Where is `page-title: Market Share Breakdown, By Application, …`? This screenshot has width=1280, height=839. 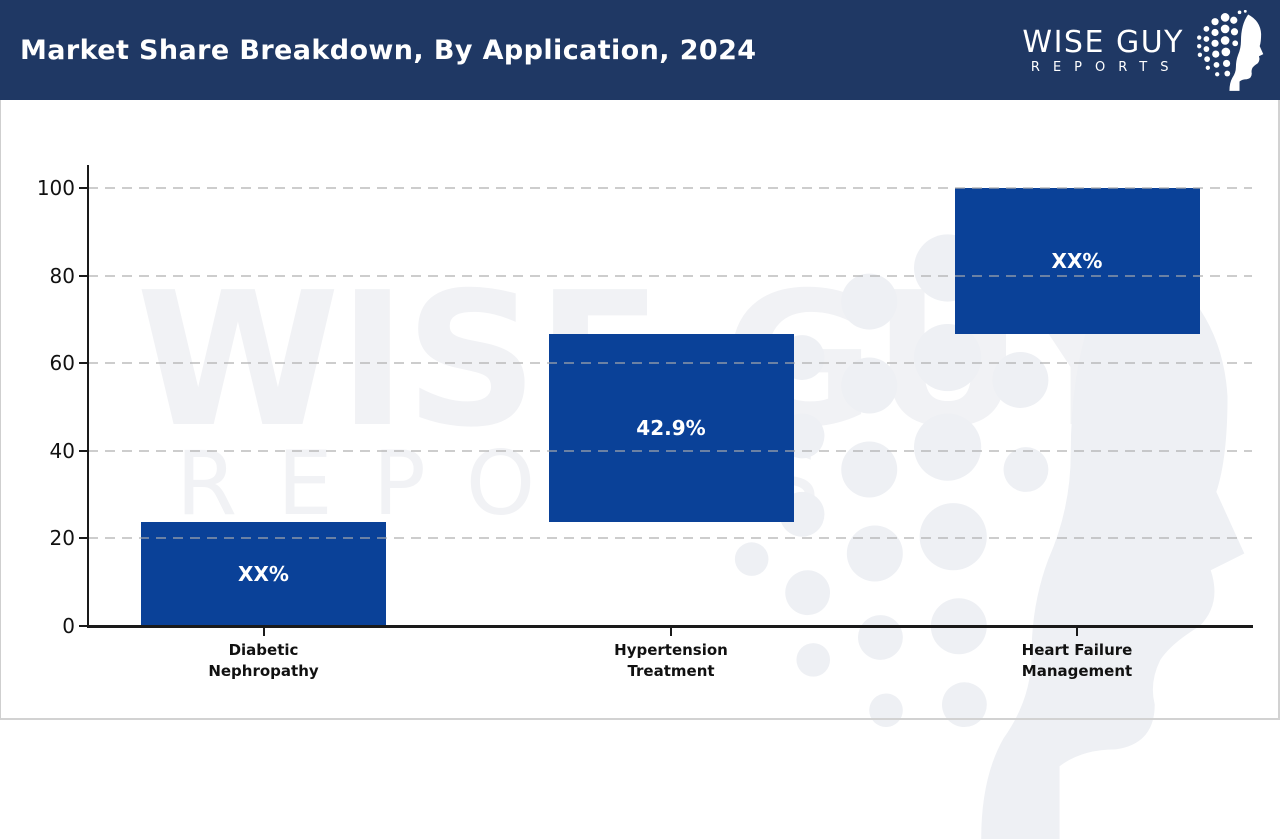 page-title: Market Share Breakdown, By Application, … is located at coordinates (388, 50).